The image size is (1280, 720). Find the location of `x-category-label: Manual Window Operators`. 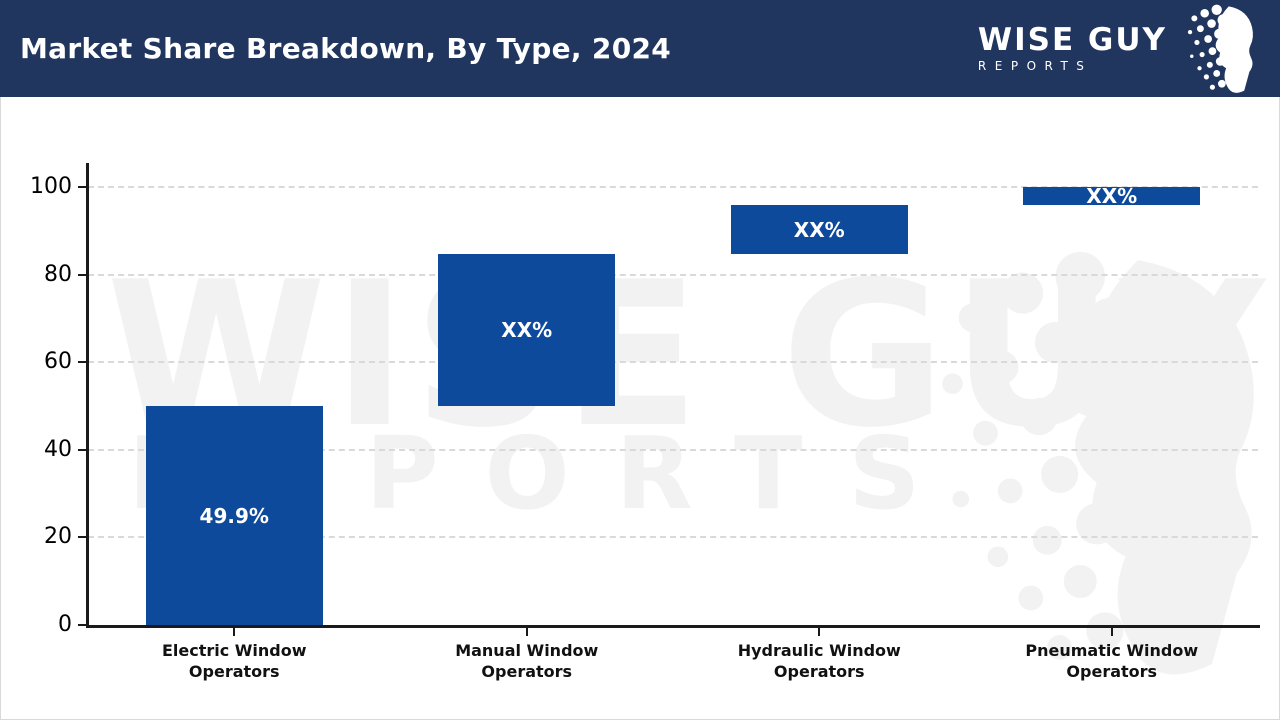

x-category-label: Manual Window Operators is located at coordinates (527, 662).